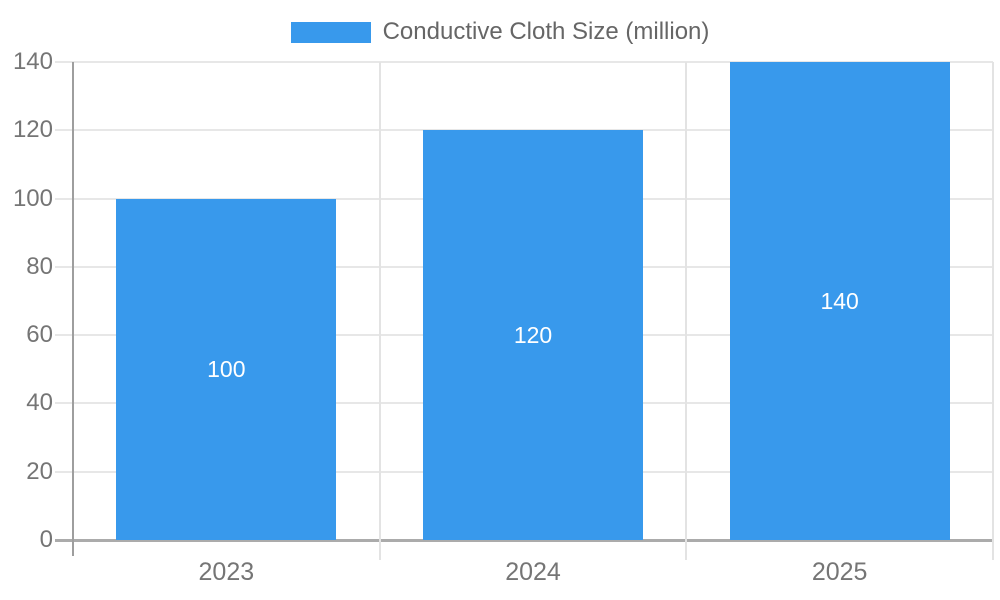  I want to click on y-axis-tick-label: 80, so click(39, 266).